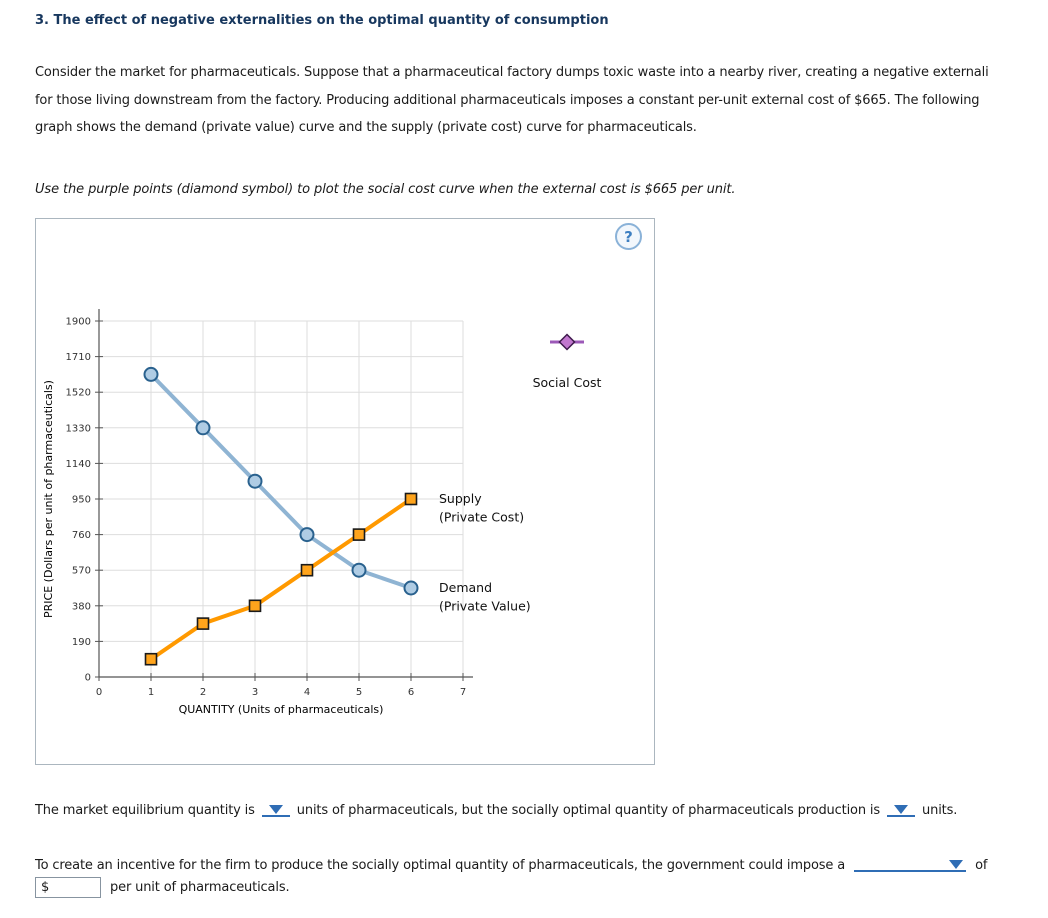 This screenshot has height=918, width=1048. Describe the element at coordinates (981, 865) in the screenshot. I see `q2-text-after: of` at that location.